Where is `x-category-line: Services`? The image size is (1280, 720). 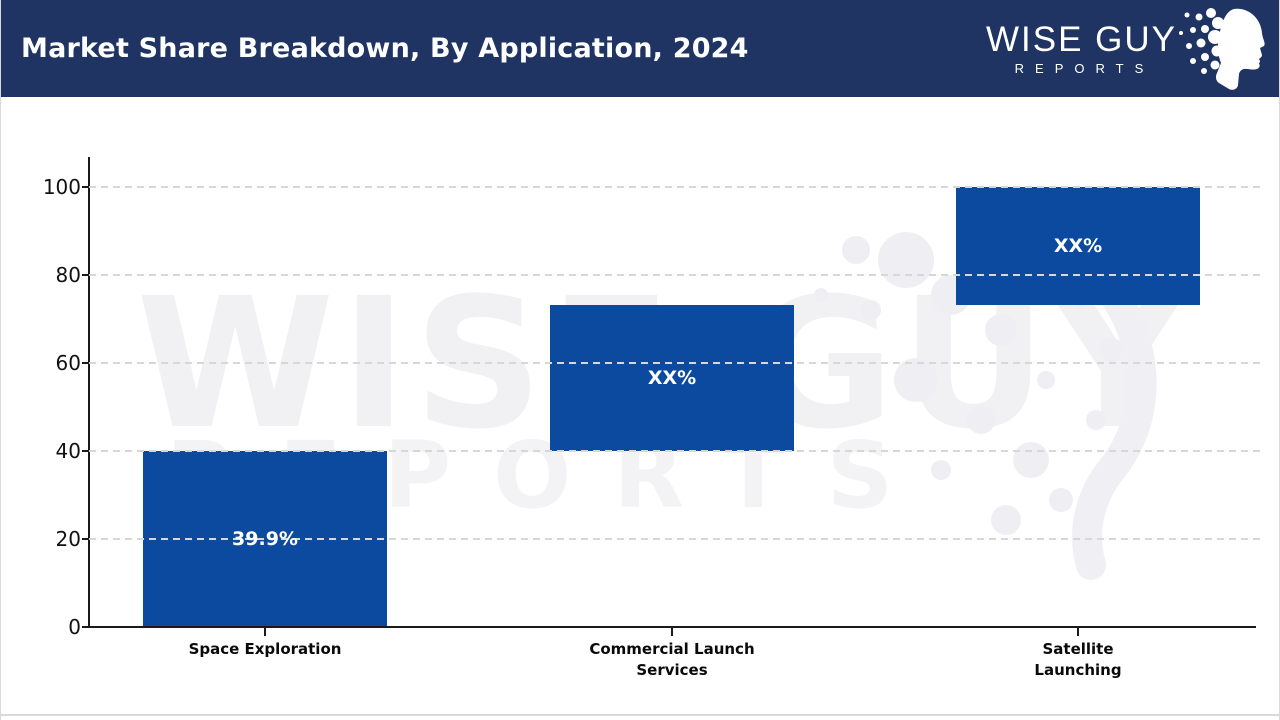 x-category-line: Services is located at coordinates (672, 670).